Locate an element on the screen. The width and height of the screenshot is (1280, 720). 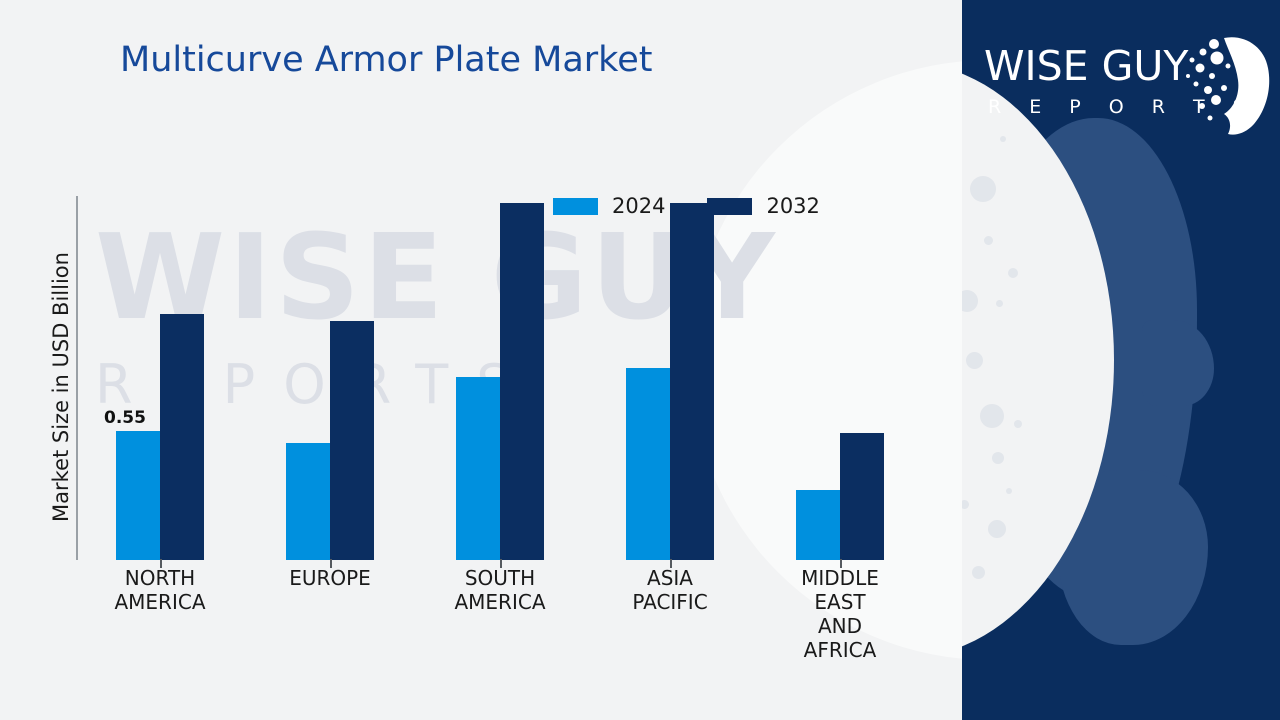
legend-item-2024: 2024 is located at coordinates (609, 206).